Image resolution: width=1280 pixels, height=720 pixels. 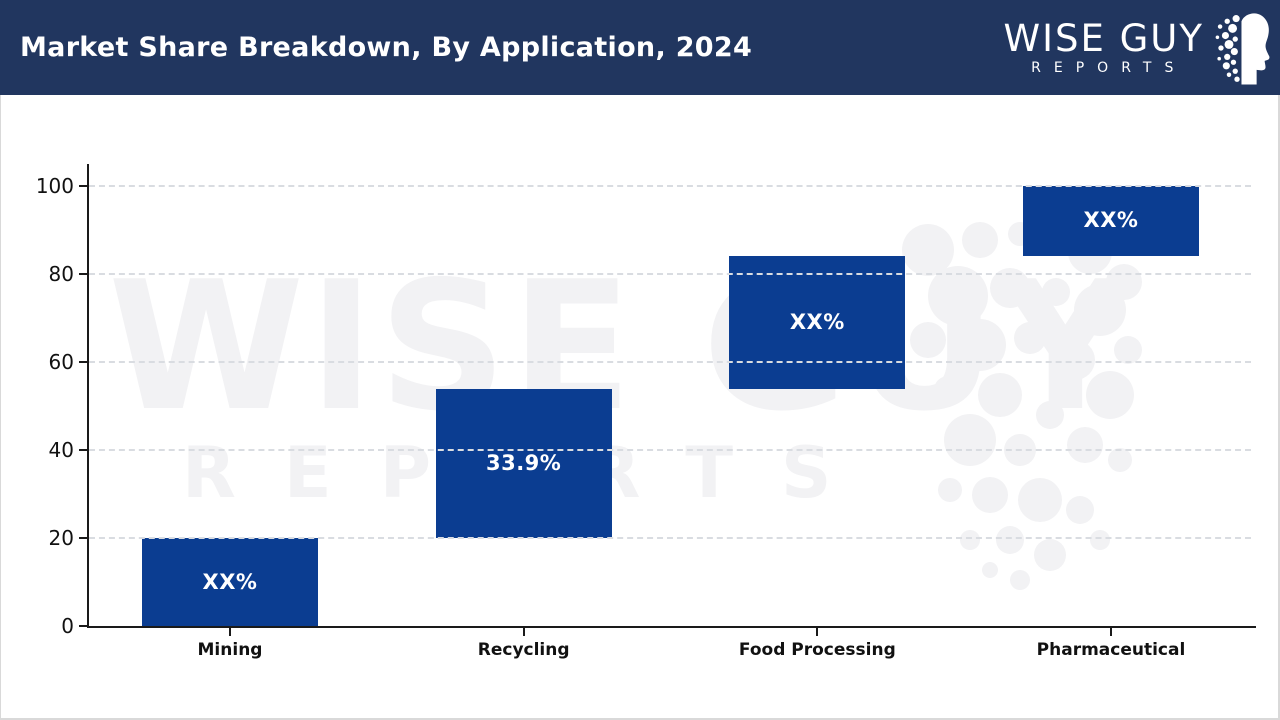 I want to click on y-axis-tick-label: 20, so click(x=61, y=538).